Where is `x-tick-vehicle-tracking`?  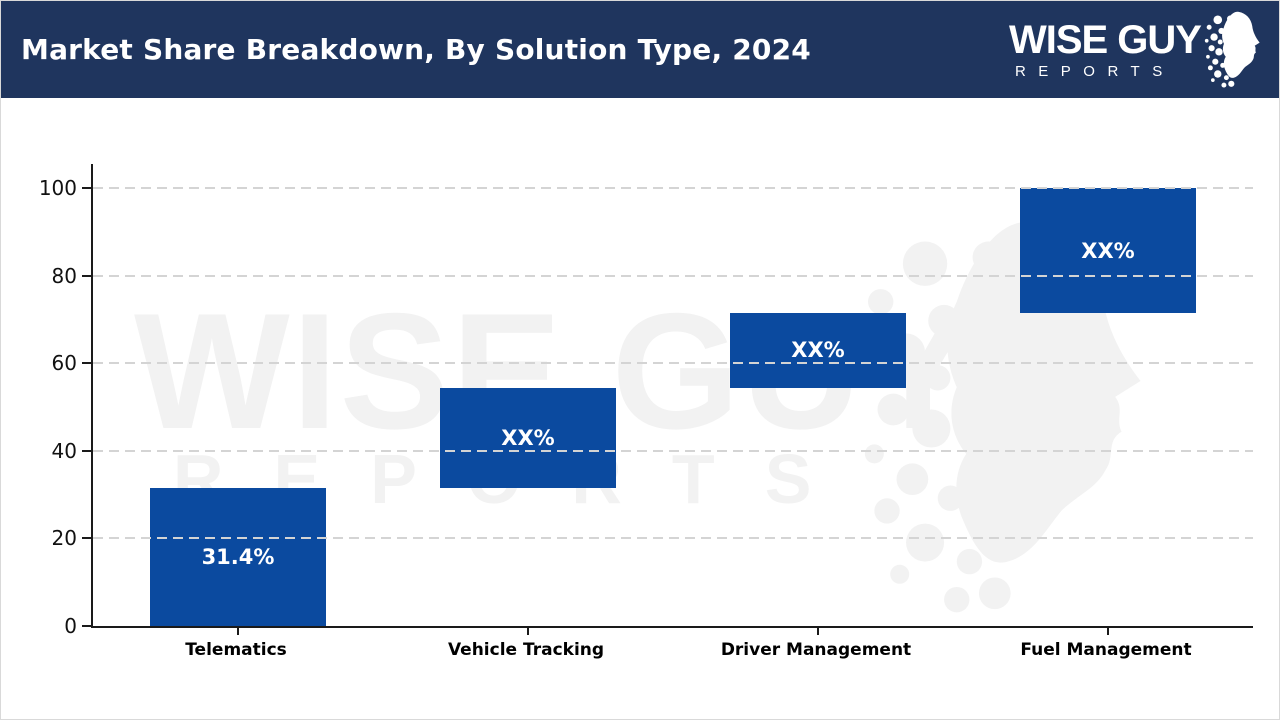
x-tick-vehicle-tracking is located at coordinates (528, 630).